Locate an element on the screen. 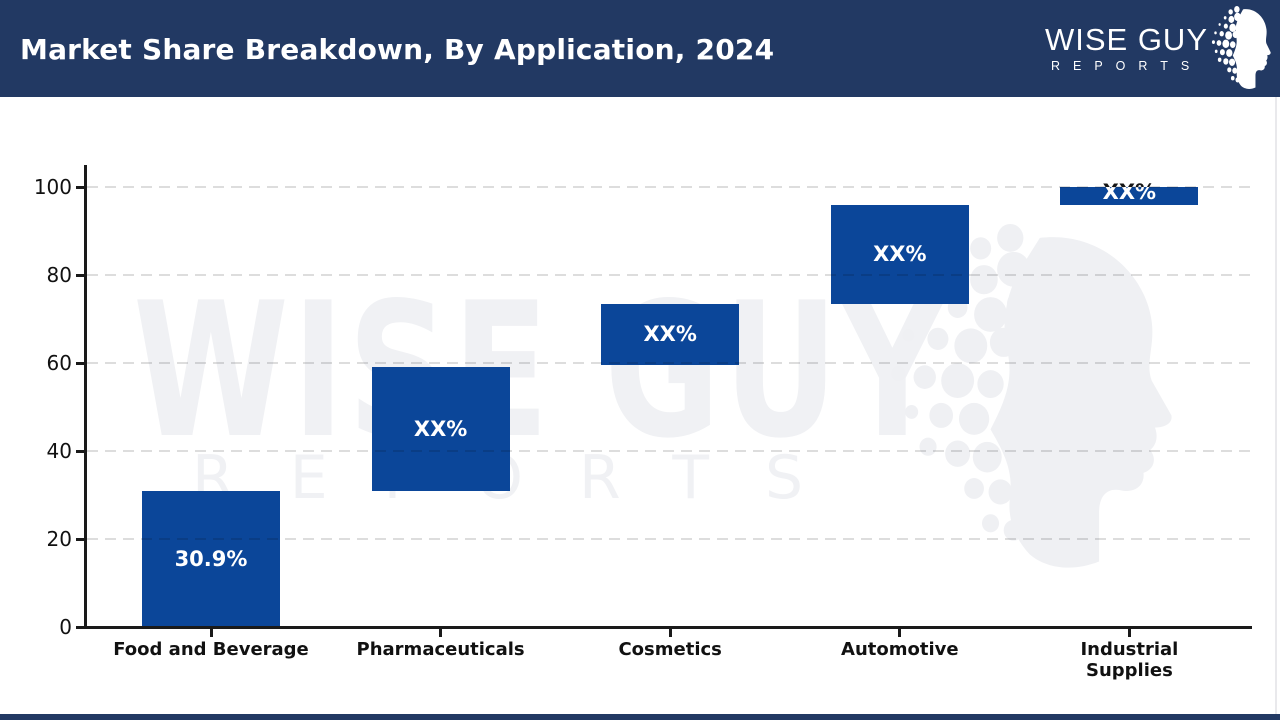  gridline-y80 is located at coordinates (669, 275).